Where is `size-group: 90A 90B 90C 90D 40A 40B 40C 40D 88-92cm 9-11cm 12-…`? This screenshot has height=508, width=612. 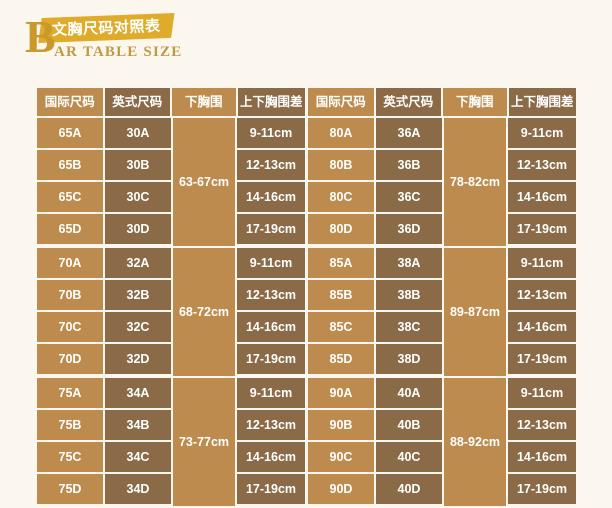 size-group: 90A 90B 90C 90D 40A 40B 40C 40D 88-92cm 9-11cm 12-… is located at coordinates (442, 442).